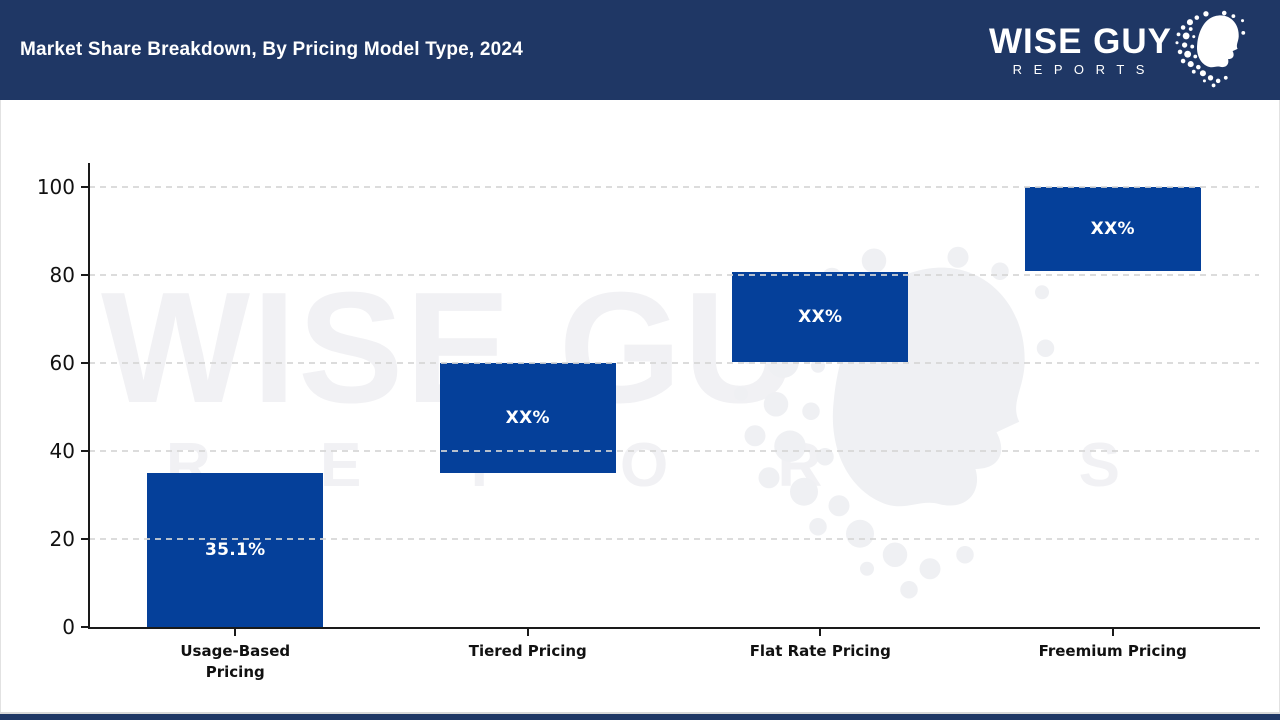 The image size is (1280, 720). What do you see at coordinates (68, 627) in the screenshot?
I see `y-tick-label: 0` at bounding box center [68, 627].